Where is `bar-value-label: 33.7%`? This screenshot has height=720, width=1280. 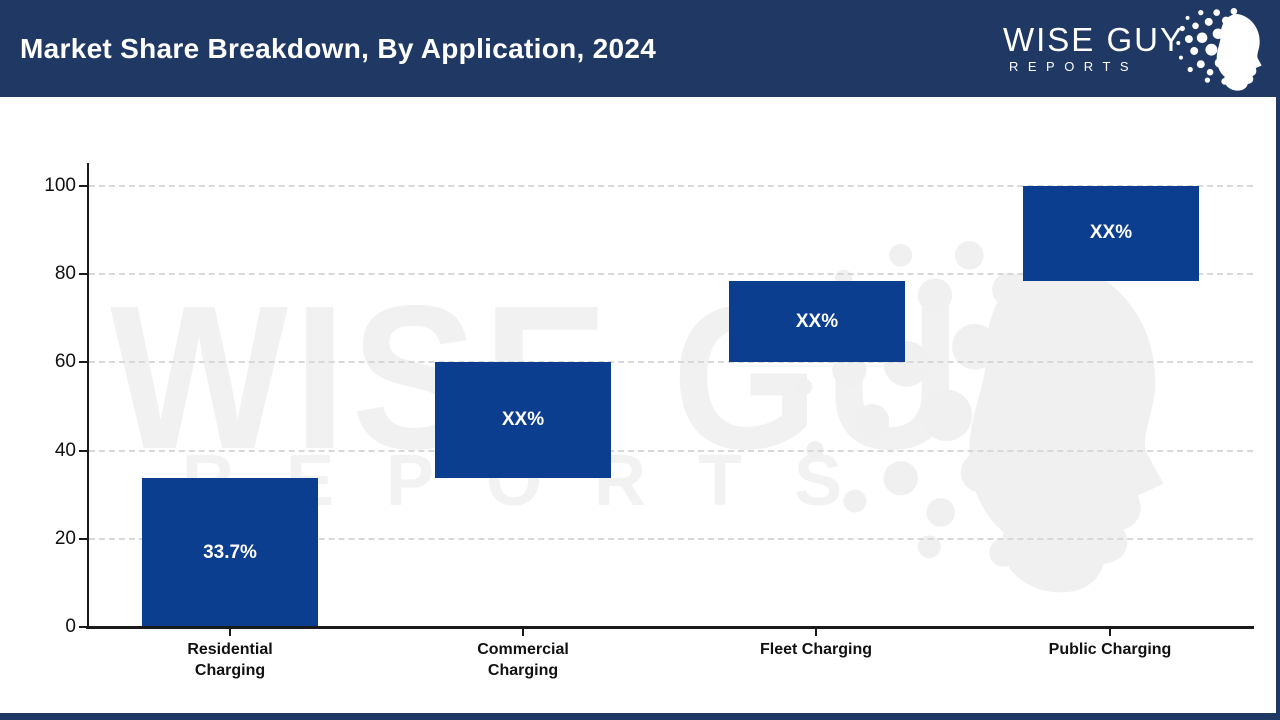 bar-value-label: 33.7% is located at coordinates (230, 552).